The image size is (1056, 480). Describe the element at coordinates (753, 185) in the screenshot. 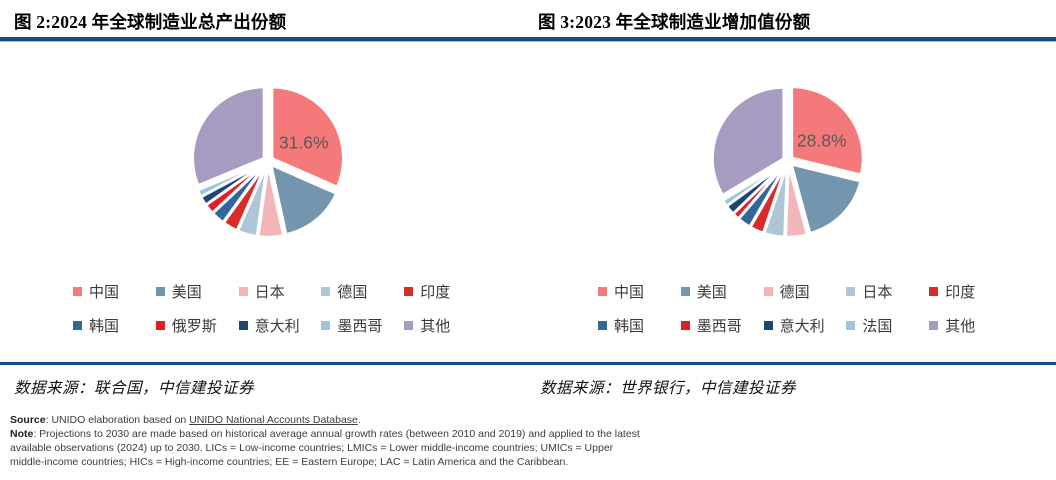

I see `pie-slice-法国` at that location.